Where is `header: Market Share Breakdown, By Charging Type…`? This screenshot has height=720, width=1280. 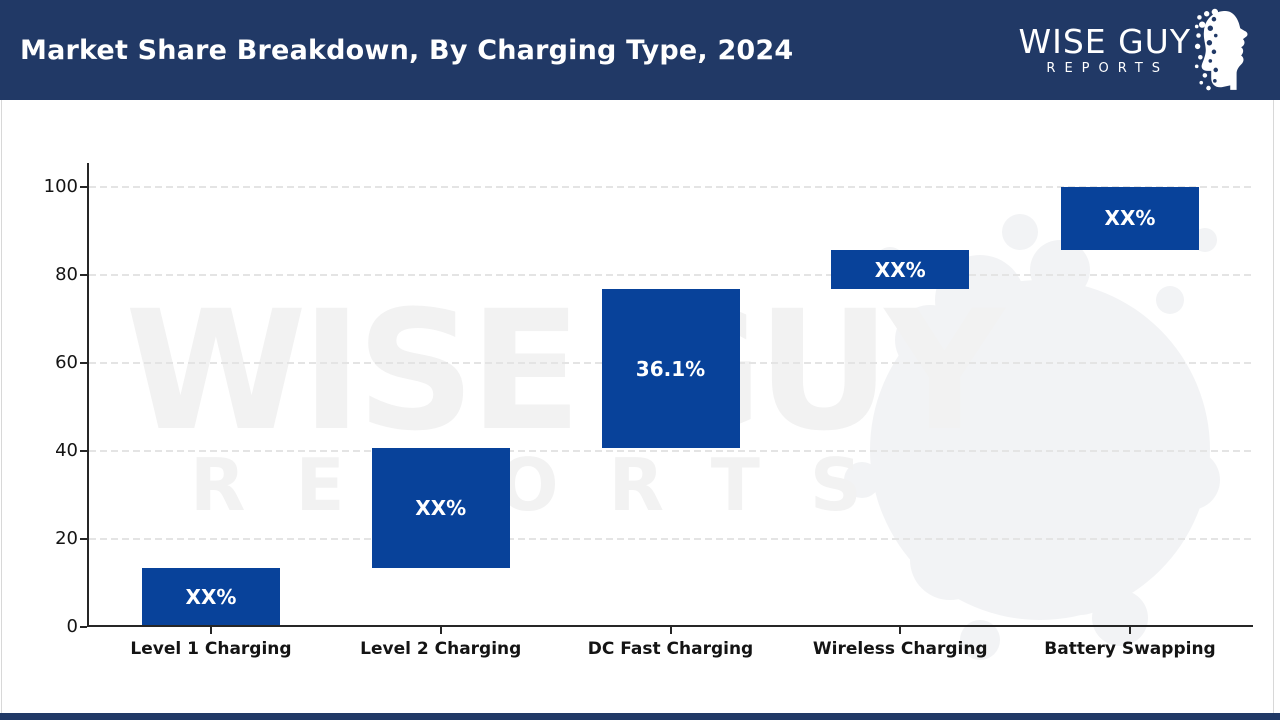 header: Market Share Breakdown, By Charging Type… is located at coordinates (640, 50).